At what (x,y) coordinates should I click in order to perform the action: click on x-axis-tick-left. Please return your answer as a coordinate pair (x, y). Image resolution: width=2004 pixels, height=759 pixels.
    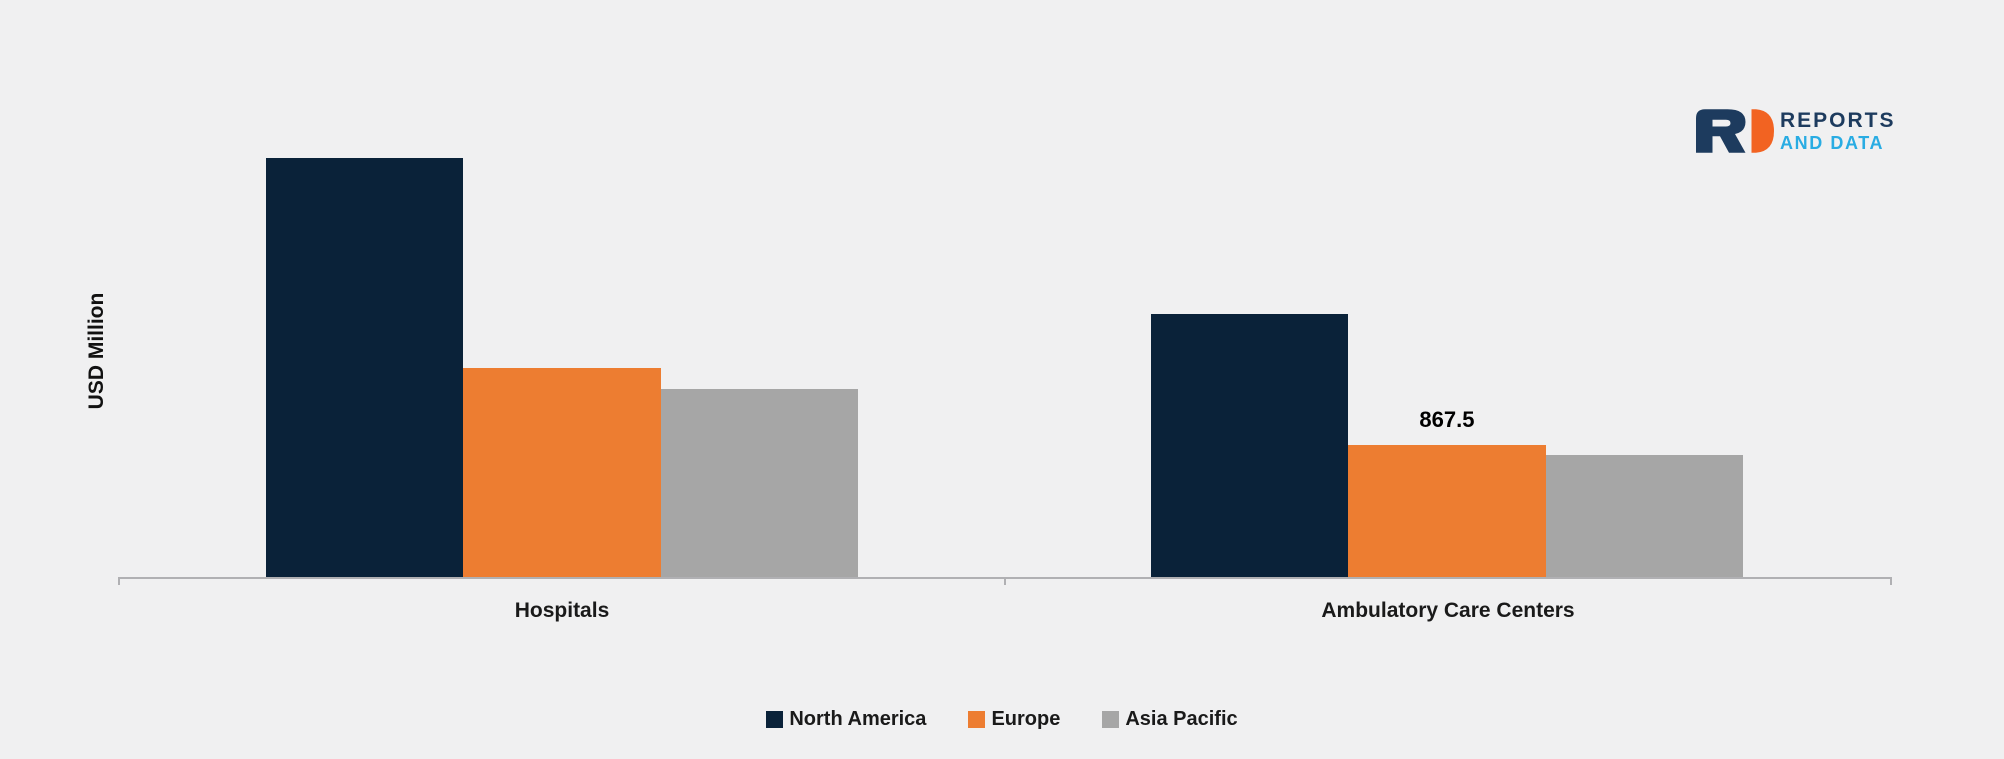
    Looking at the image, I should click on (119, 582).